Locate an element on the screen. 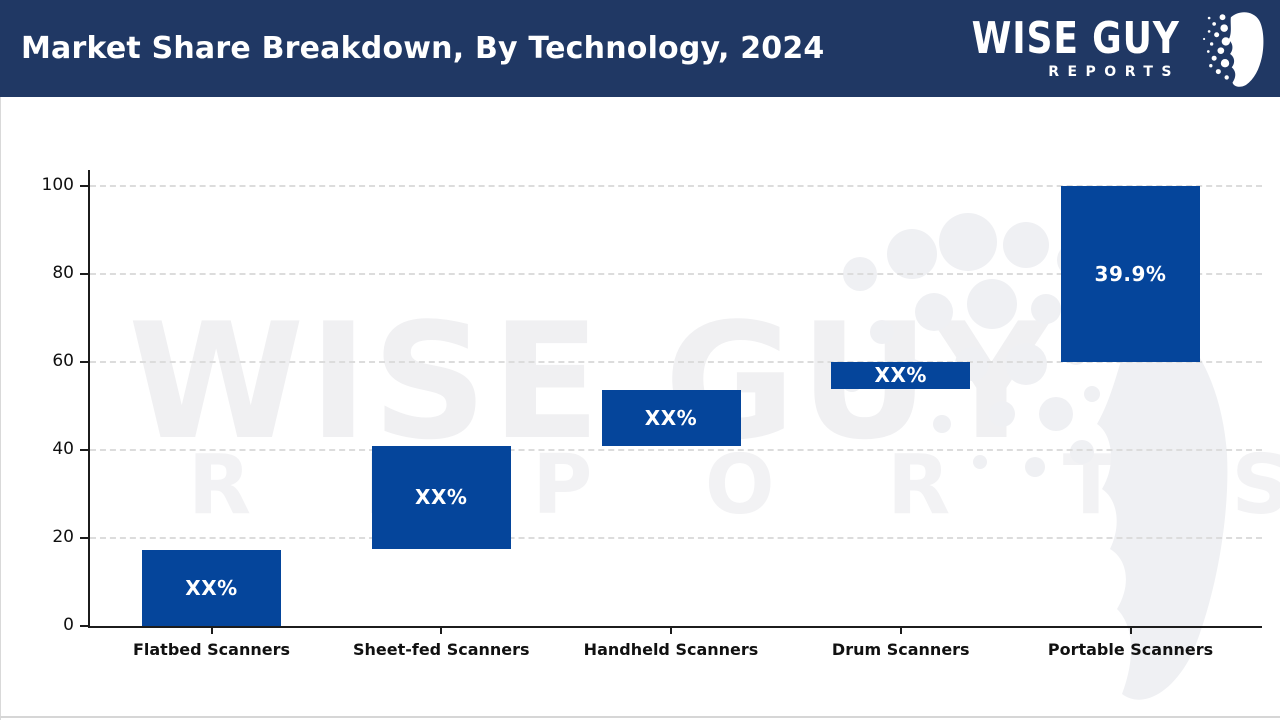 The image size is (1280, 720). y-tick-label: 40 is located at coordinates (63, 449).